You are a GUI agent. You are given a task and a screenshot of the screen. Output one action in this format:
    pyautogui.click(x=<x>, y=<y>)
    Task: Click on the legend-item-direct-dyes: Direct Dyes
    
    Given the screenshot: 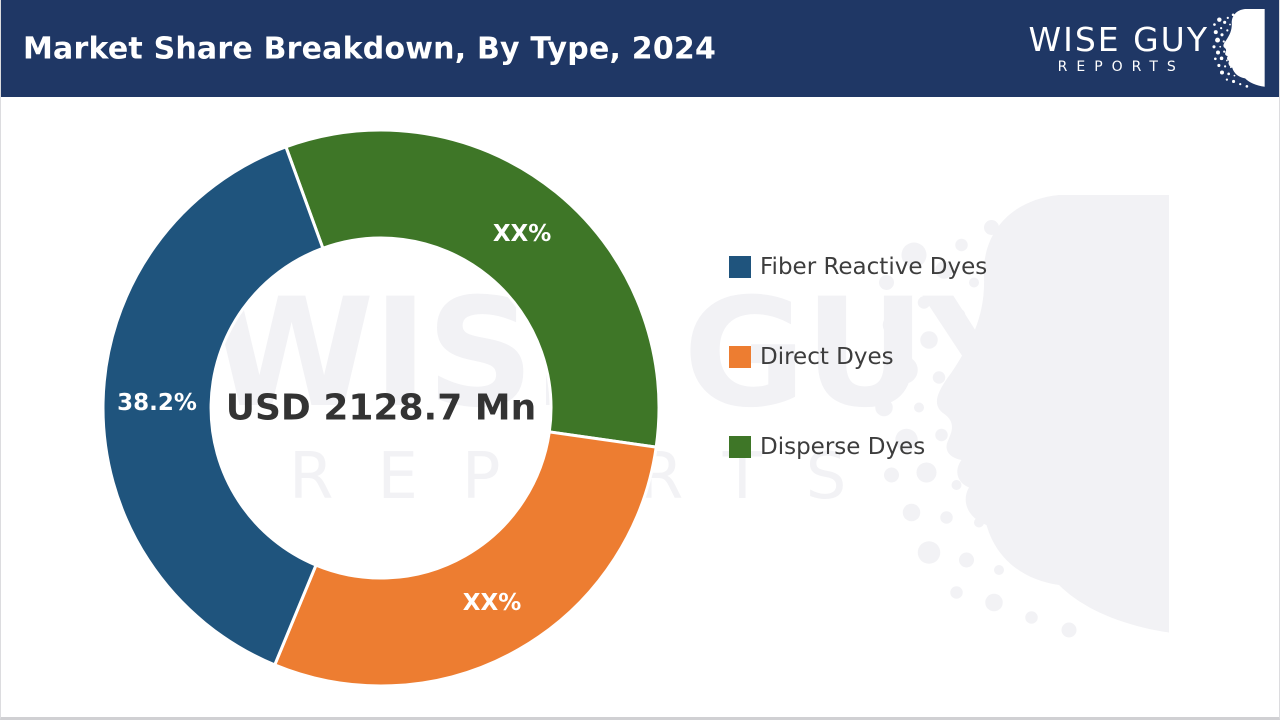 What is the action you would take?
    pyautogui.click(x=858, y=357)
    